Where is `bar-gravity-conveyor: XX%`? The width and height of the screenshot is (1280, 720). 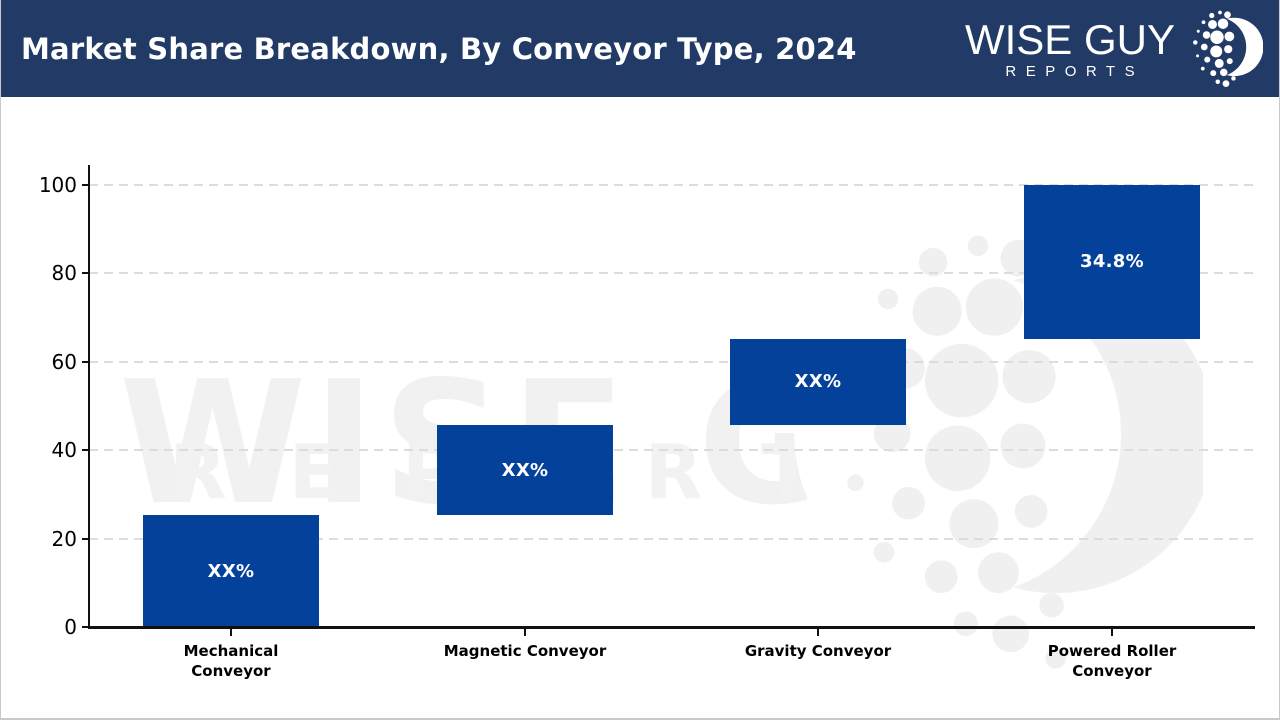
bar-gravity-conveyor: XX% is located at coordinates (818, 381).